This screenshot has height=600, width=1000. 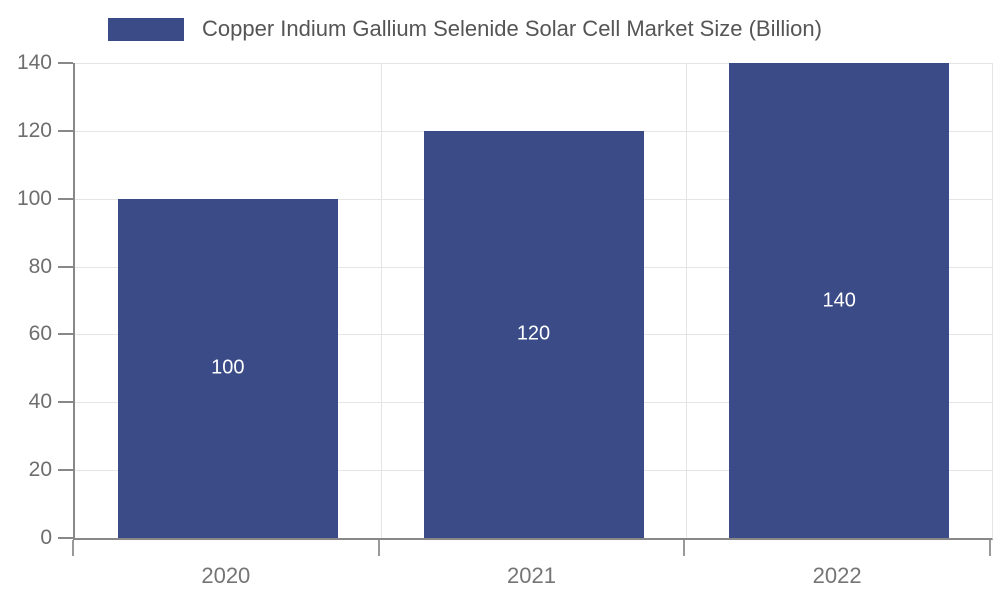 I want to click on bar-2020, so click(x=227, y=368).